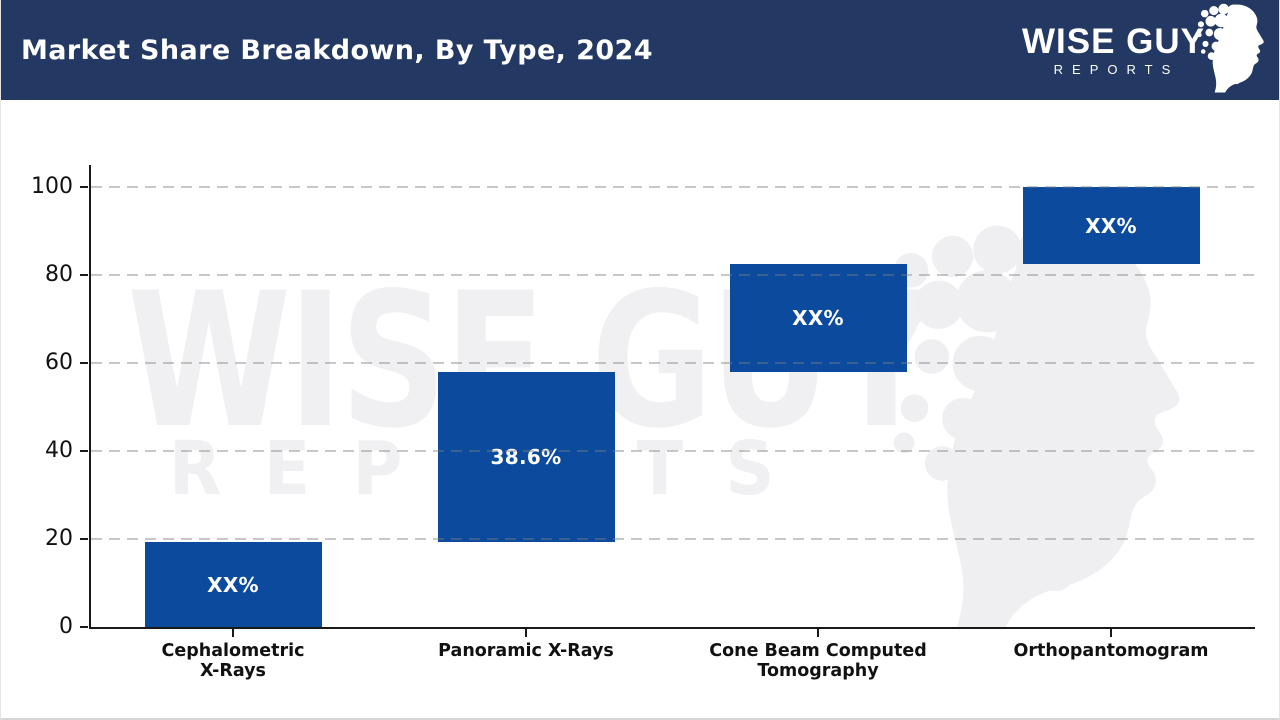 The height and width of the screenshot is (720, 1280). Describe the element at coordinates (59, 450) in the screenshot. I see `y-tick-label-40: 40` at that location.